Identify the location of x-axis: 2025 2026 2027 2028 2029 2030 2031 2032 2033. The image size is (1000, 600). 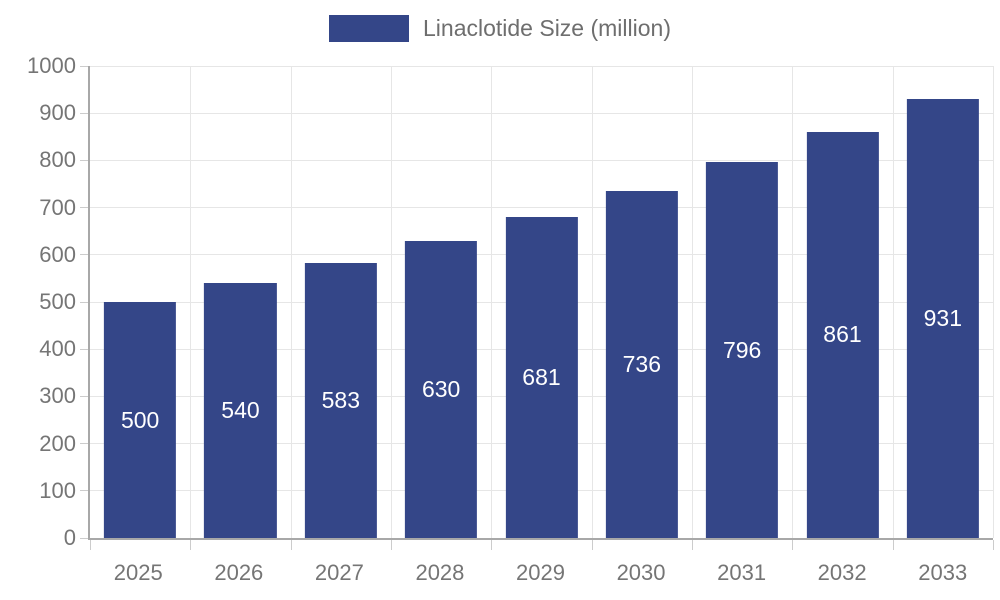
(540, 576).